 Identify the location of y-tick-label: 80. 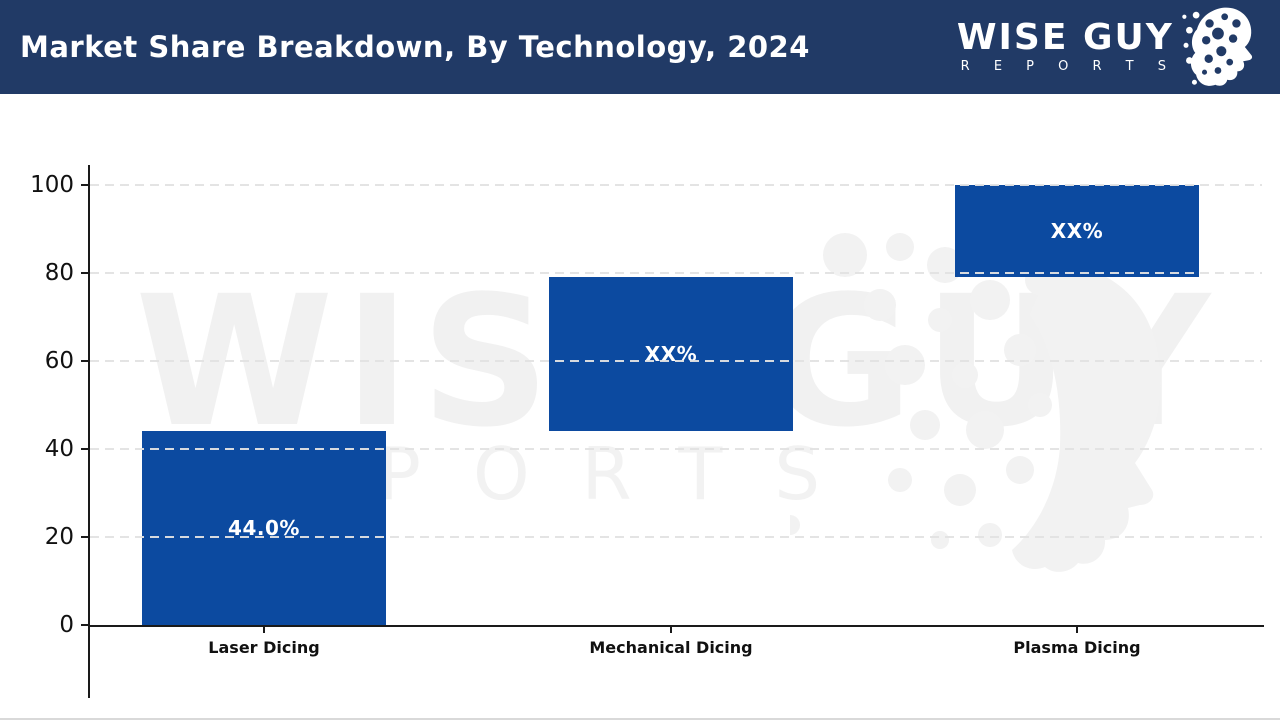
(59, 273).